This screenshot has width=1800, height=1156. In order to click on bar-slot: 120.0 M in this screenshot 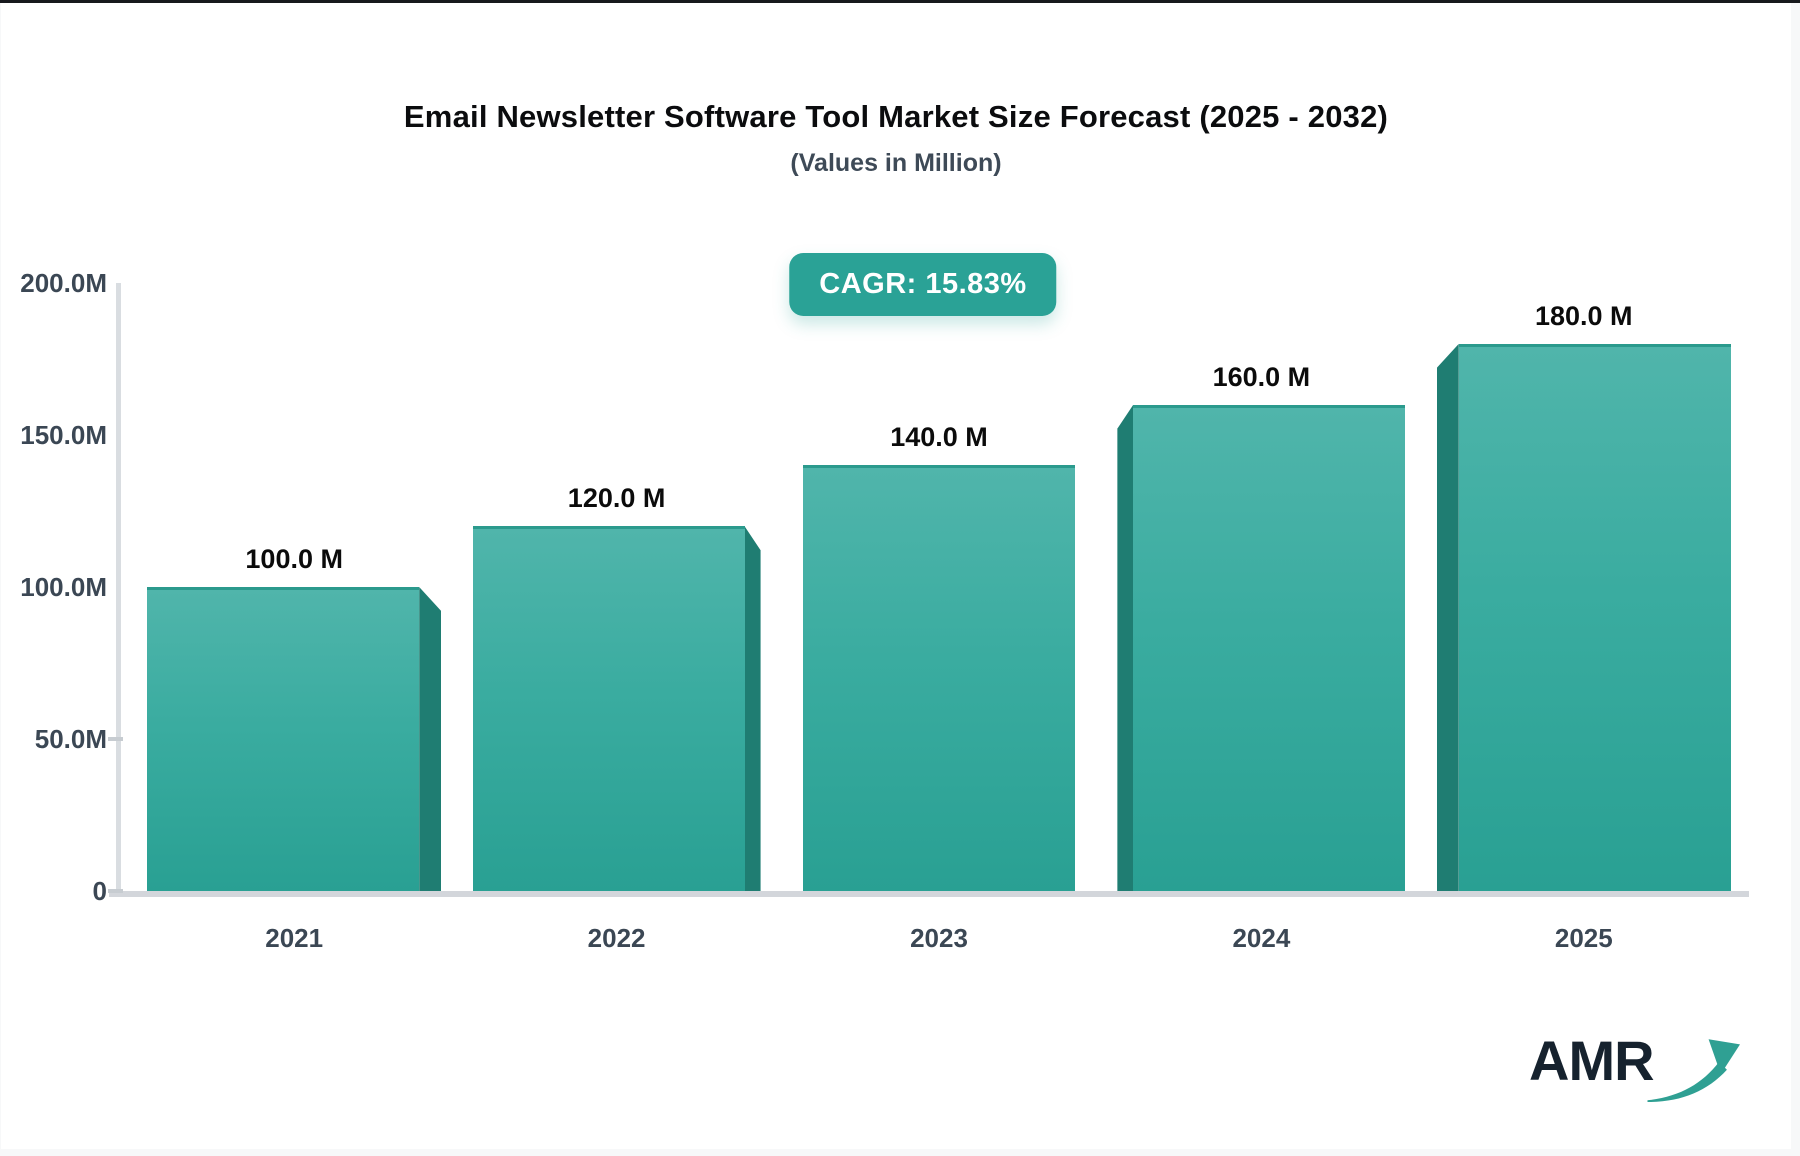, I will do `click(616, 587)`.